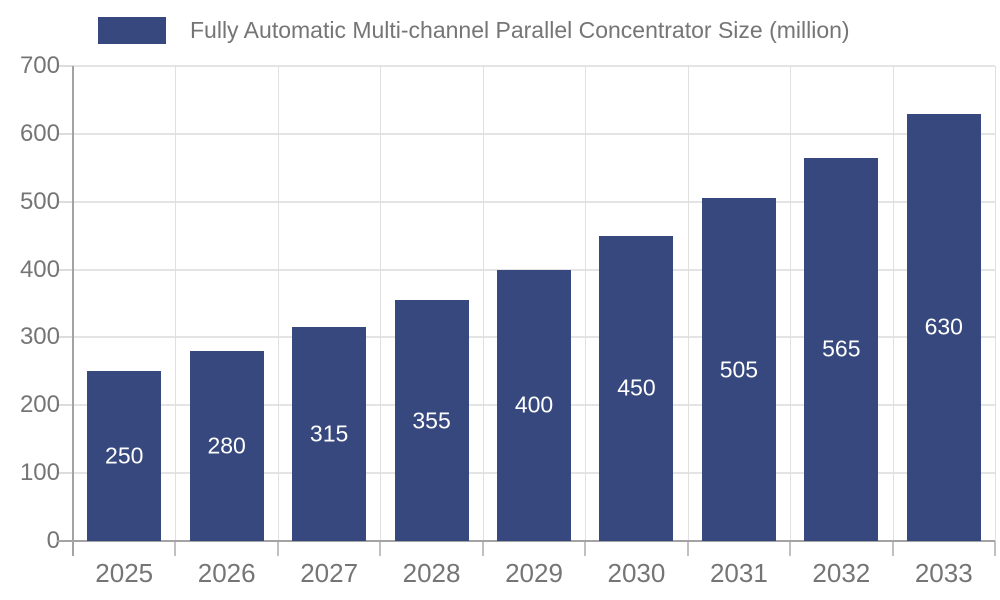  What do you see at coordinates (124, 573) in the screenshot?
I see `x-axis-category-label: 2025` at bounding box center [124, 573].